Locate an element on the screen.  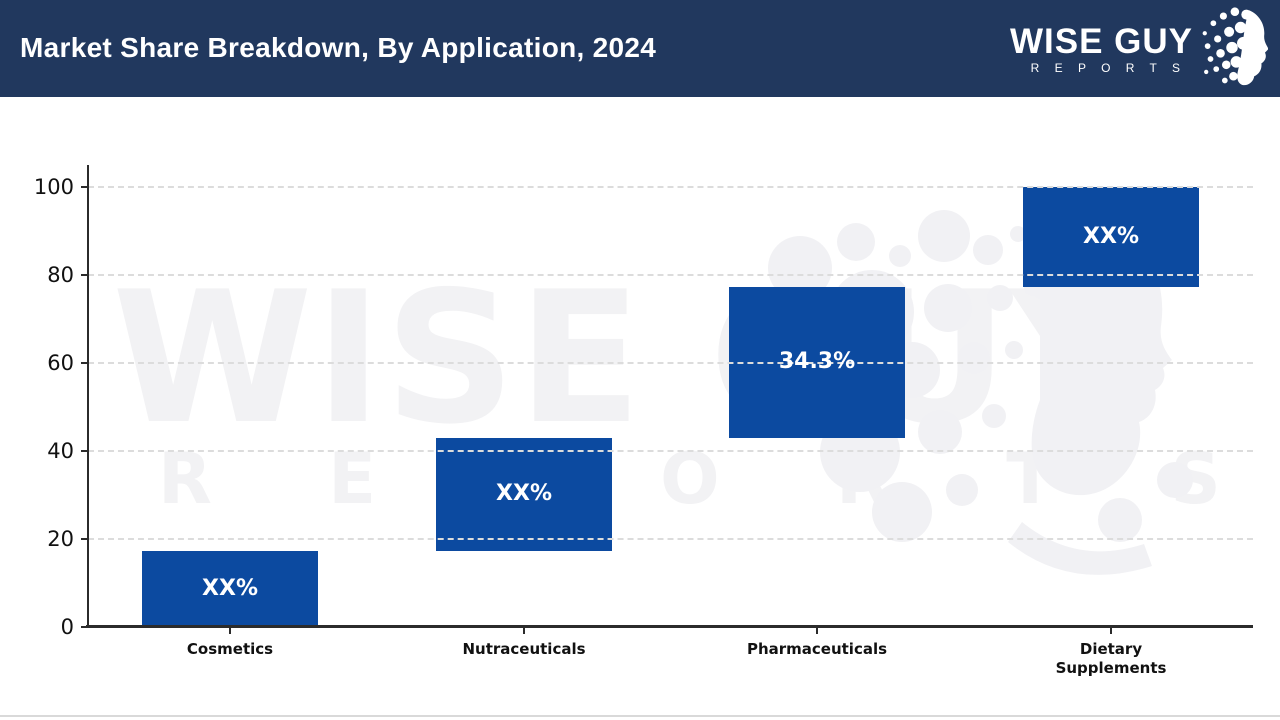
y-axis-tick-label: 80 is located at coordinates (60, 275).